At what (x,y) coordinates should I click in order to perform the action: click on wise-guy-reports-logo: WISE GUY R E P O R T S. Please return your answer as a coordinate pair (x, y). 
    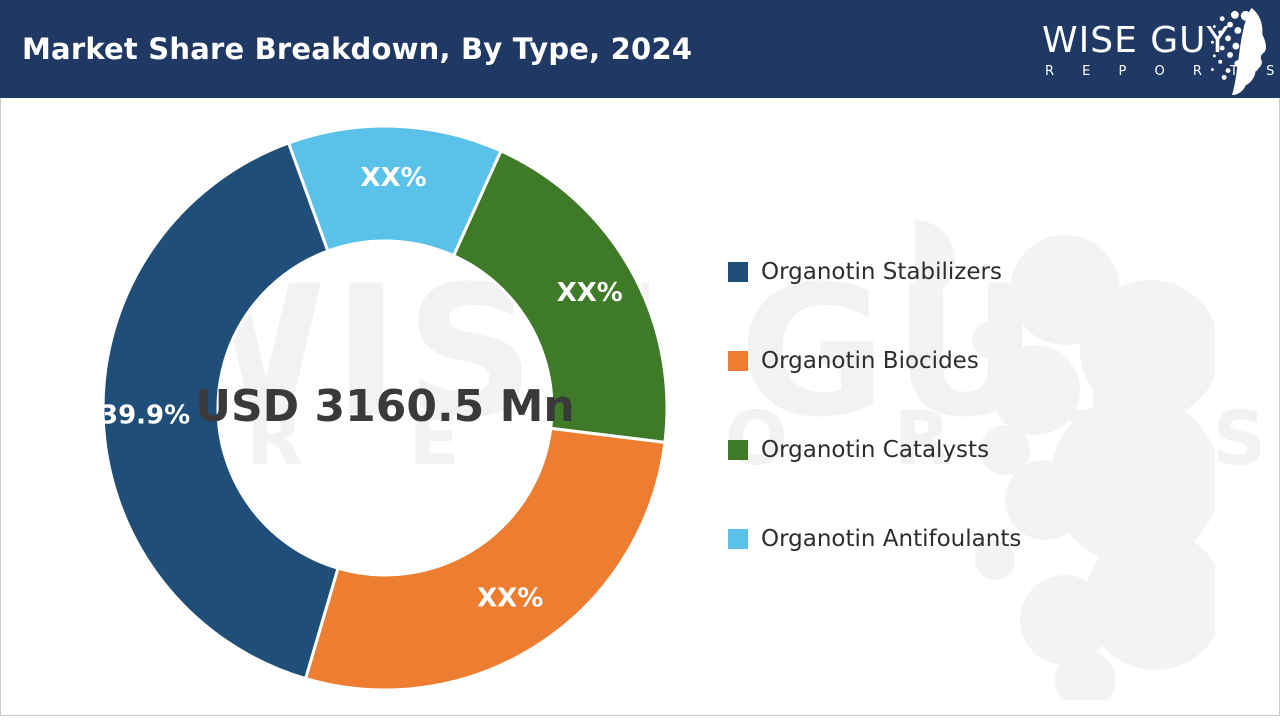
    Looking at the image, I should click on (1146, 51).